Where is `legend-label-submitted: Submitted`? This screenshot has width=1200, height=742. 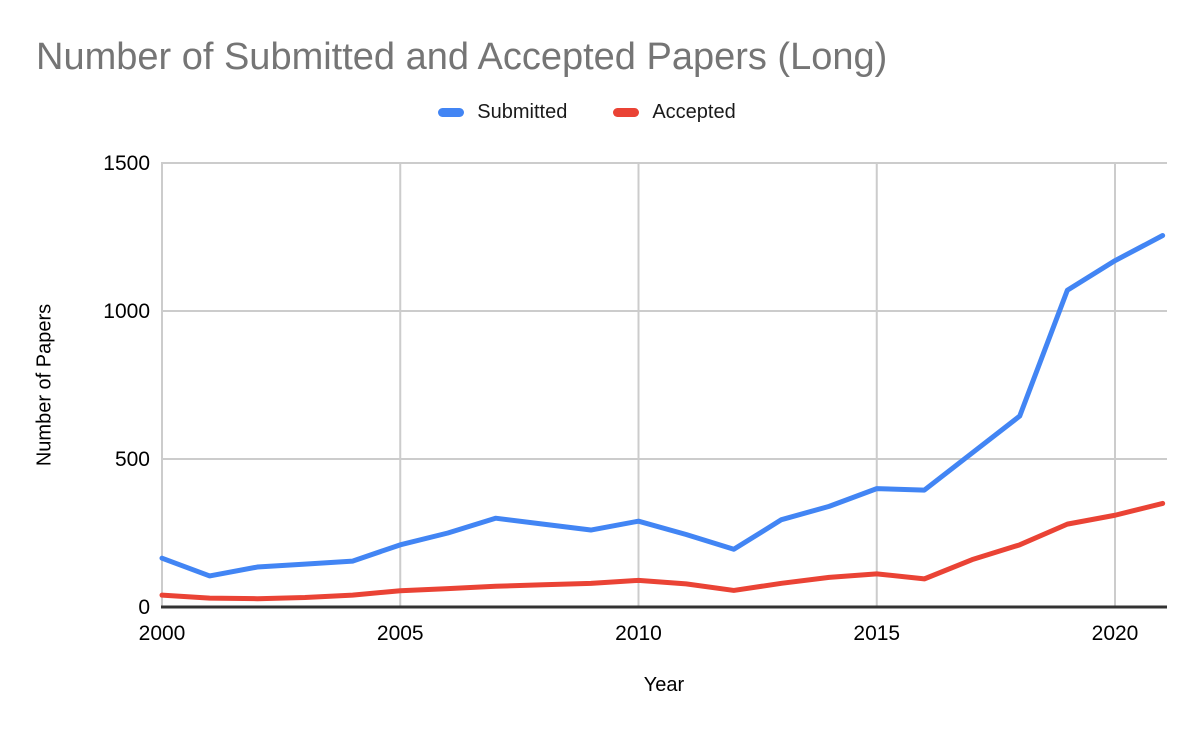
legend-label-submitted: Submitted is located at coordinates (522, 112).